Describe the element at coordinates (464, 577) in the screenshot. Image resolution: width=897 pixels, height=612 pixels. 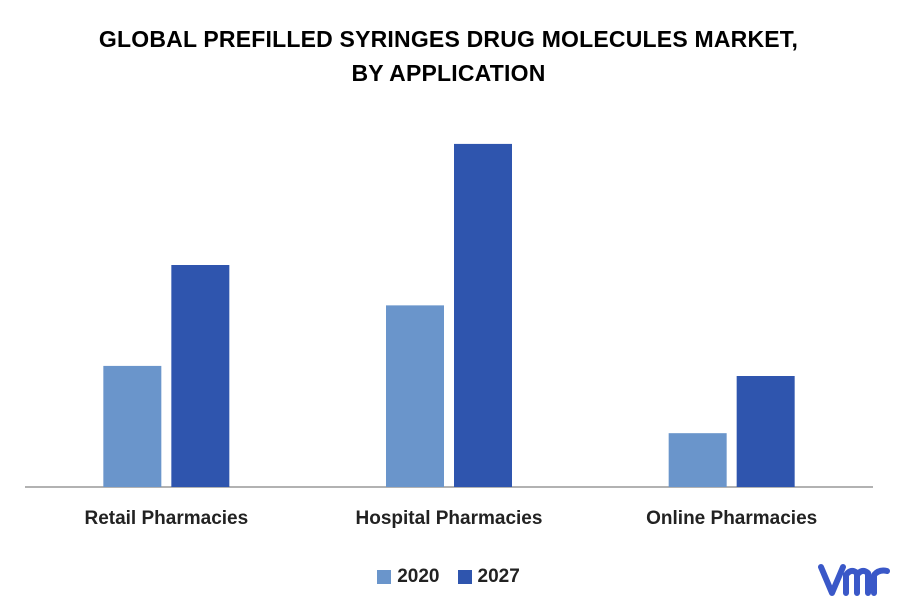
I see `legend-swatch-2027` at that location.